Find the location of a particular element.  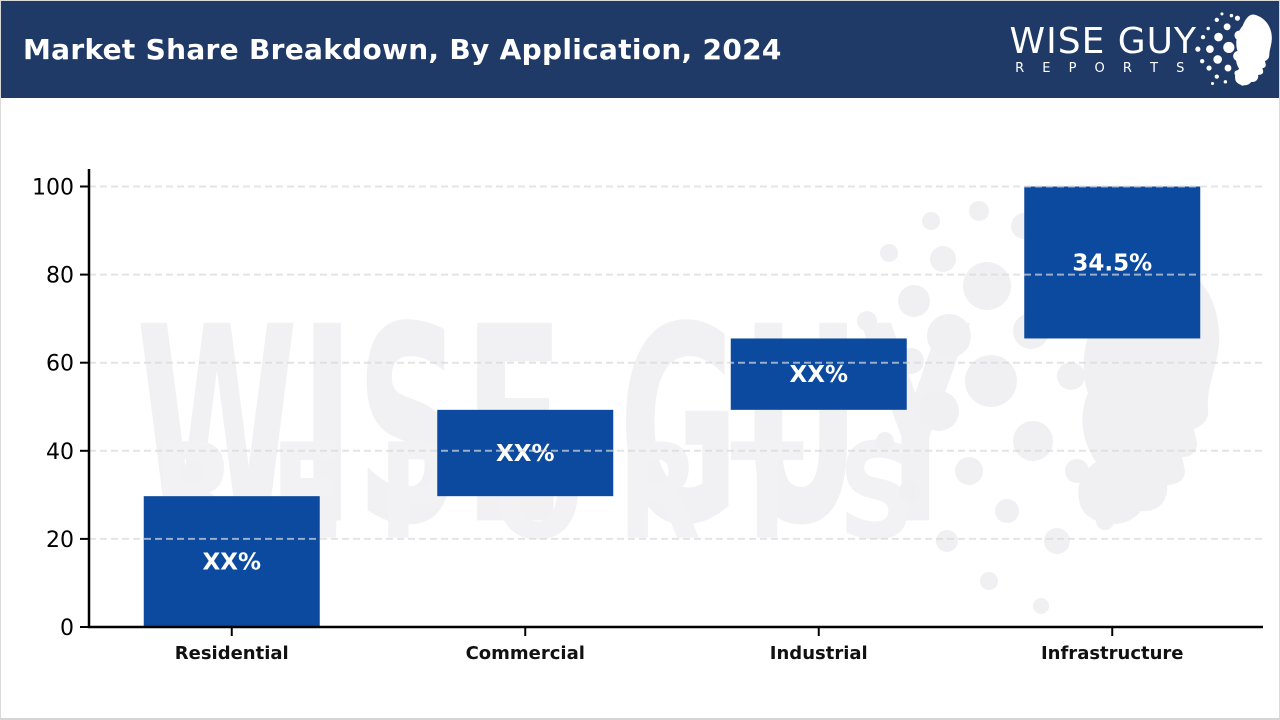

bar-infrastructure is located at coordinates (1112, 262).